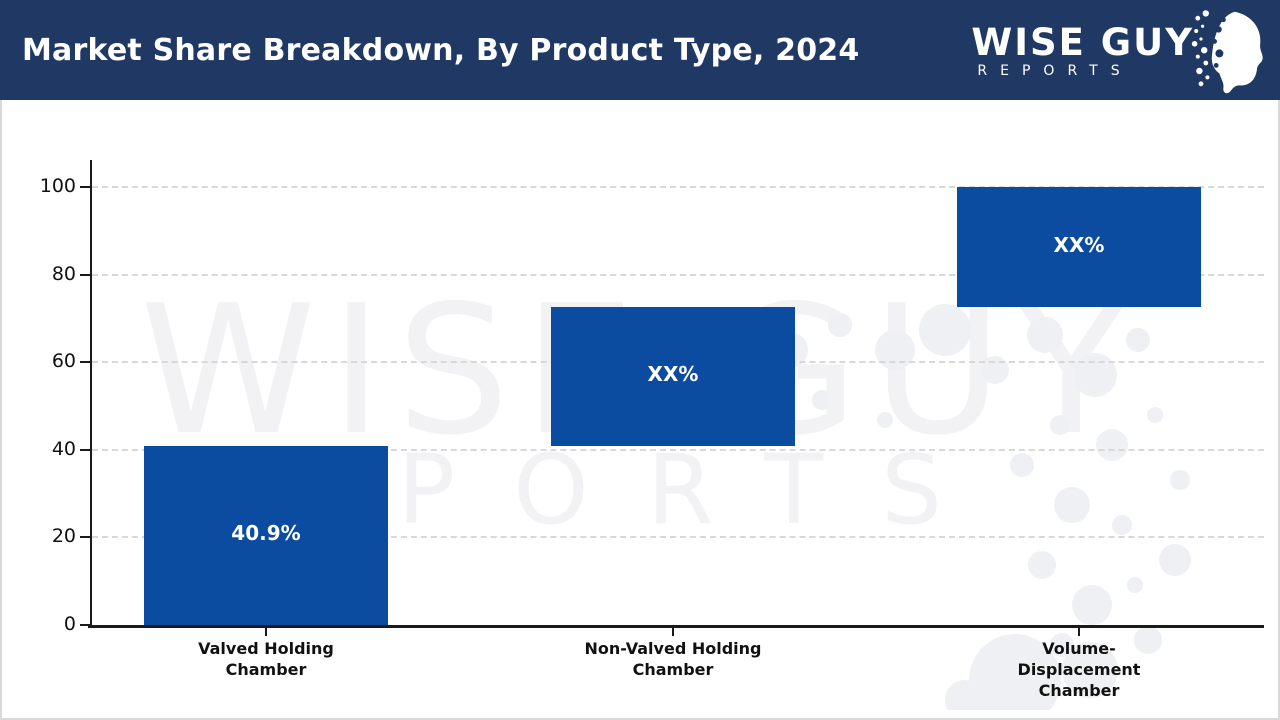  I want to click on bar-value-label: 40.9%, so click(266, 533).